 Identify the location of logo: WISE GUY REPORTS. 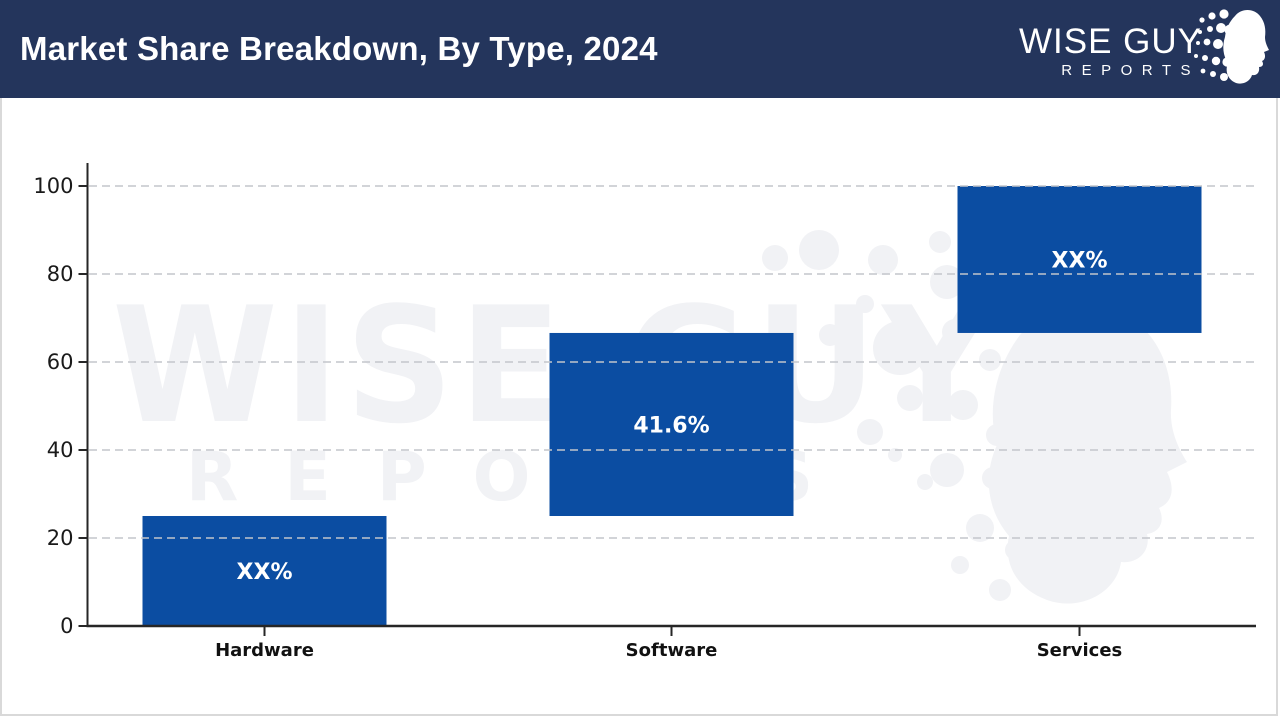
(1142, 49).